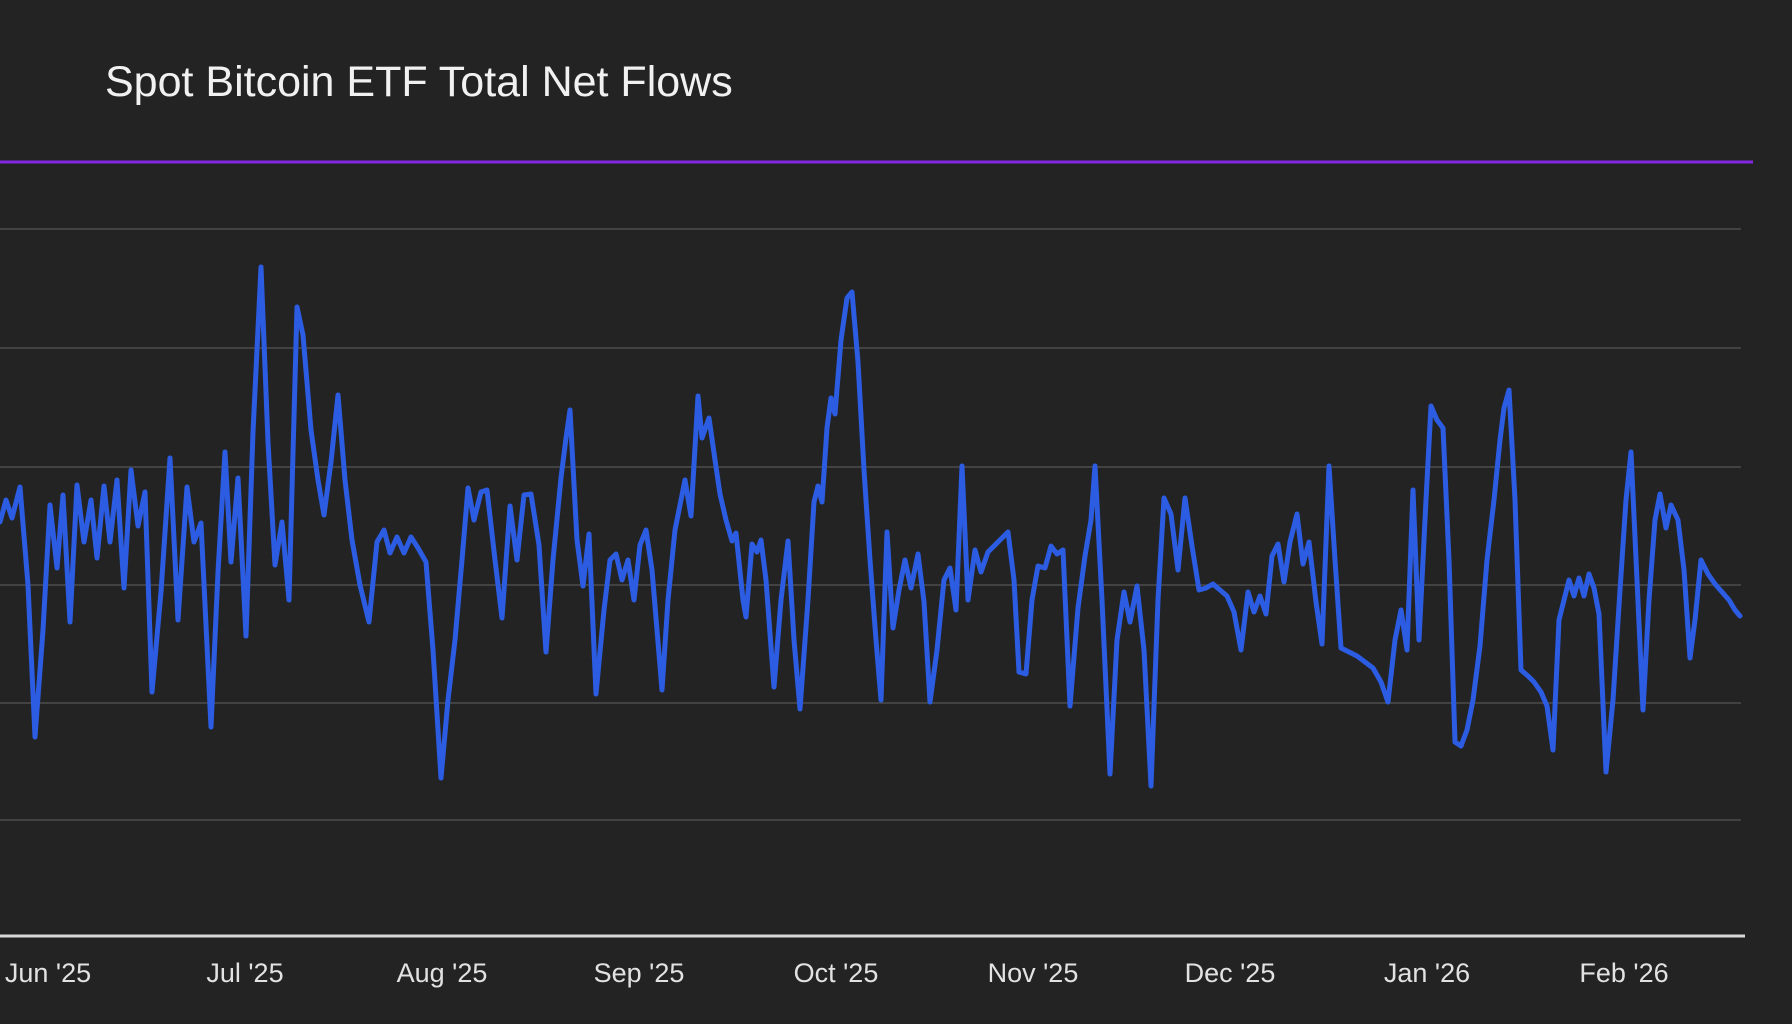 This screenshot has width=1792, height=1024. Describe the element at coordinates (419, 82) in the screenshot. I see `chart-title: Spot Bitcoin ETF Total Net Flows` at that location.